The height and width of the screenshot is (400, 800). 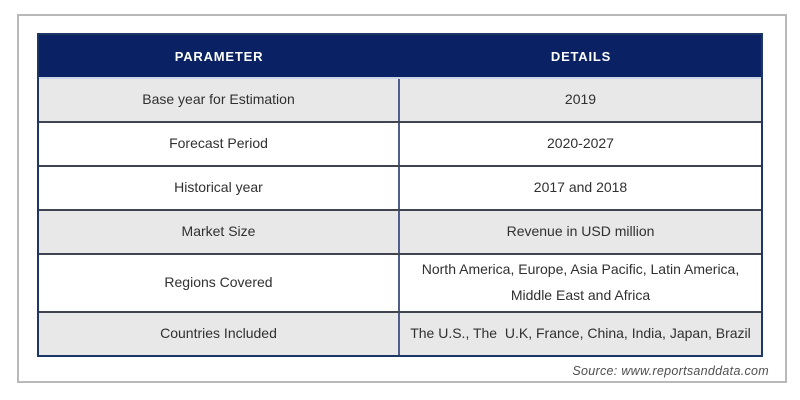 I want to click on table-row: Forecast Period 2020-2027, so click(x=400, y=145).